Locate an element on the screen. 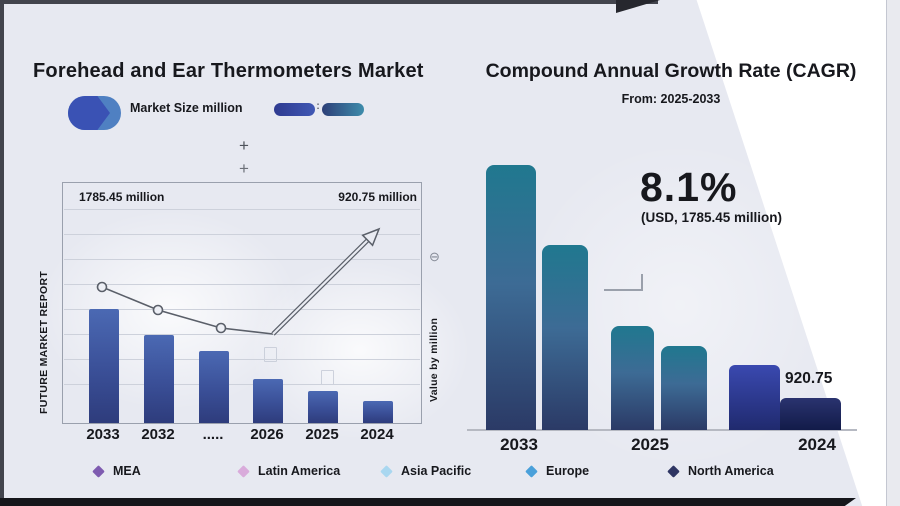  legend-label: MEA is located at coordinates (127, 471).